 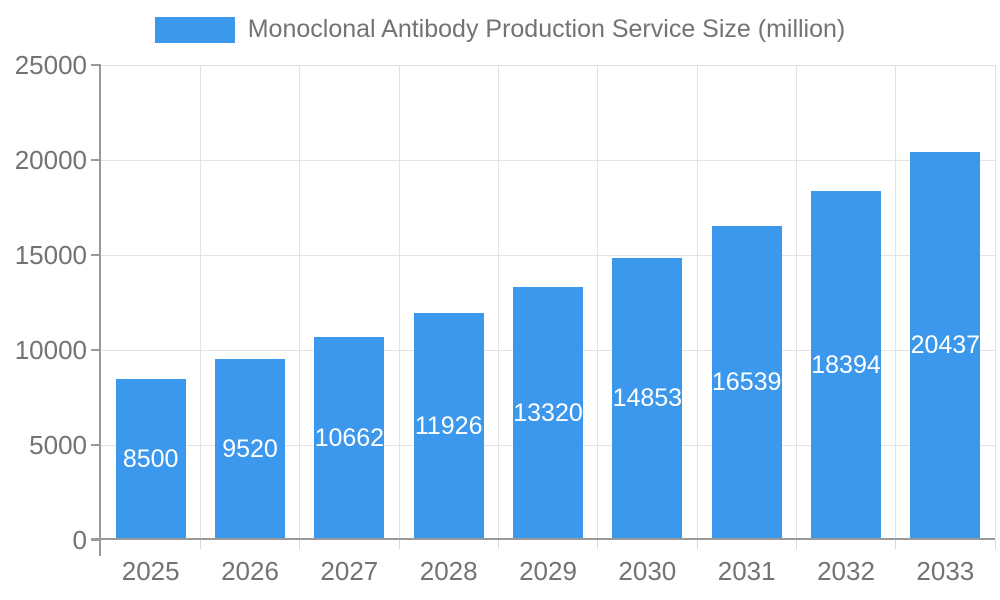 What do you see at coordinates (349, 571) in the screenshot?
I see `x-tick-label: 2027` at bounding box center [349, 571].